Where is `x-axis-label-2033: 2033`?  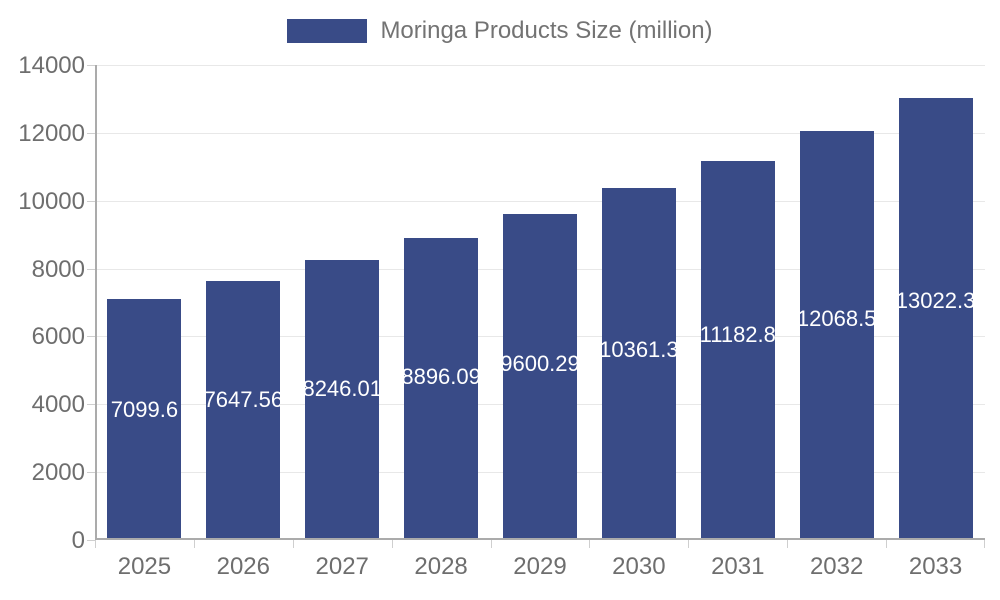 x-axis-label-2033: 2033 is located at coordinates (935, 566).